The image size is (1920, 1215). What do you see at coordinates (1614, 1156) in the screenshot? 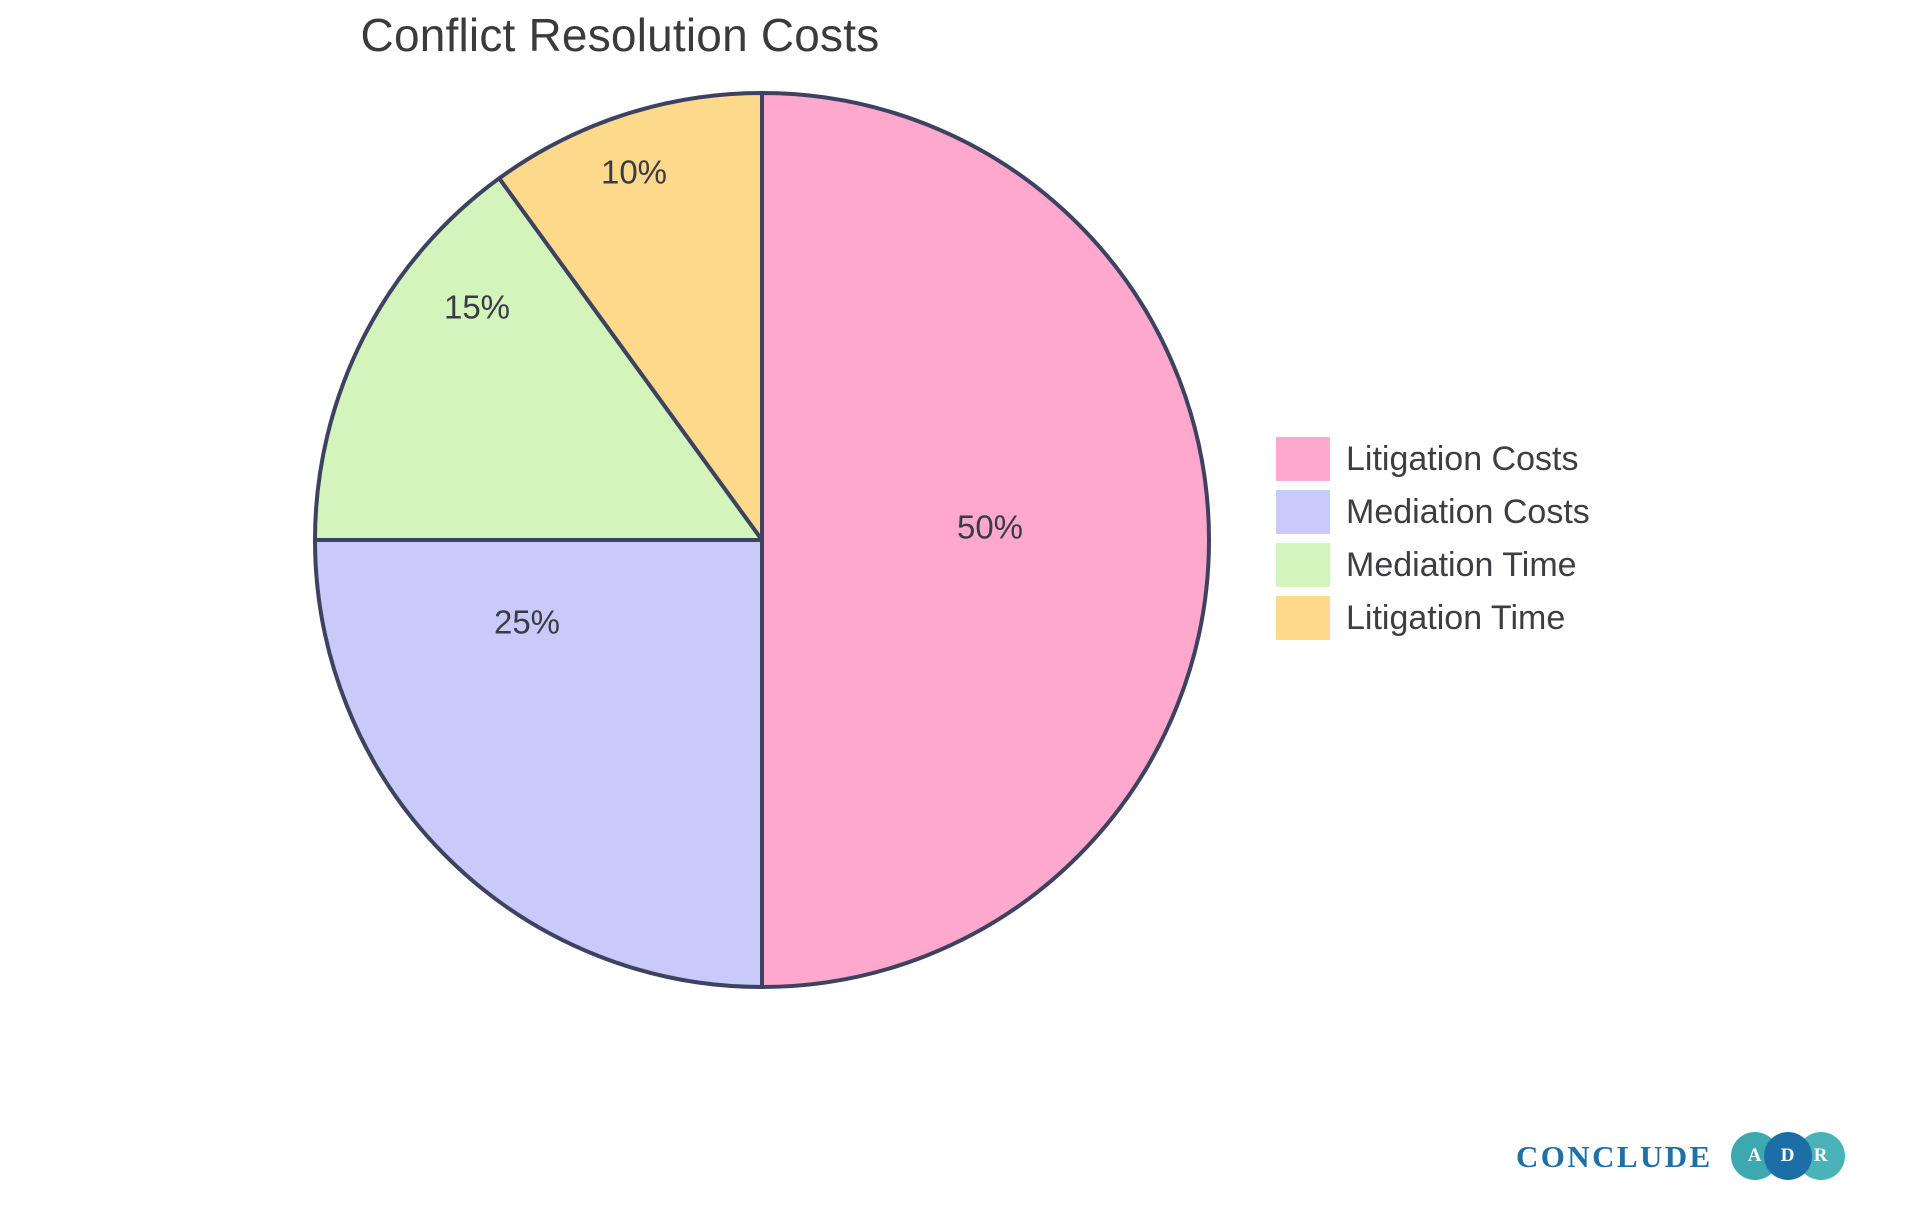
I see `logo-wordmark: CONCLUDE` at bounding box center [1614, 1156].